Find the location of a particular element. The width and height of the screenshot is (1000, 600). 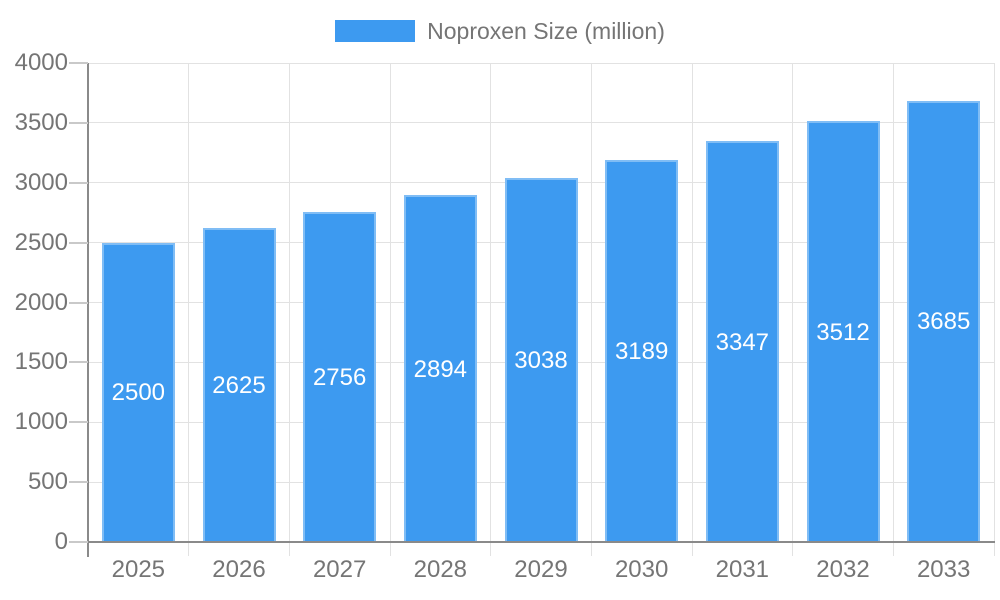

bar-2029: 3038 is located at coordinates (541, 360).